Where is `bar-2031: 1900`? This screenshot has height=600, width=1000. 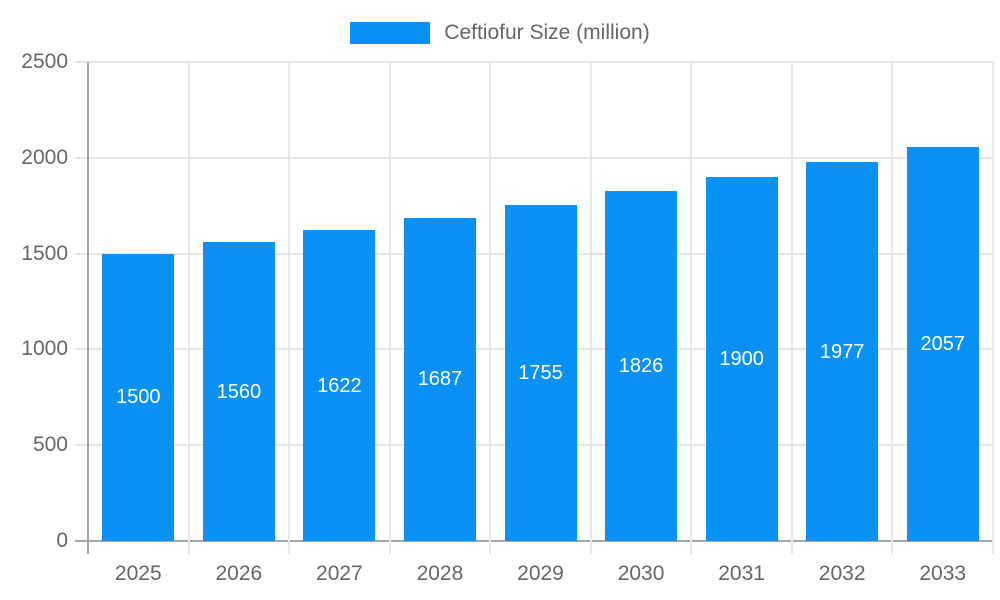
bar-2031: 1900 is located at coordinates (741, 358).